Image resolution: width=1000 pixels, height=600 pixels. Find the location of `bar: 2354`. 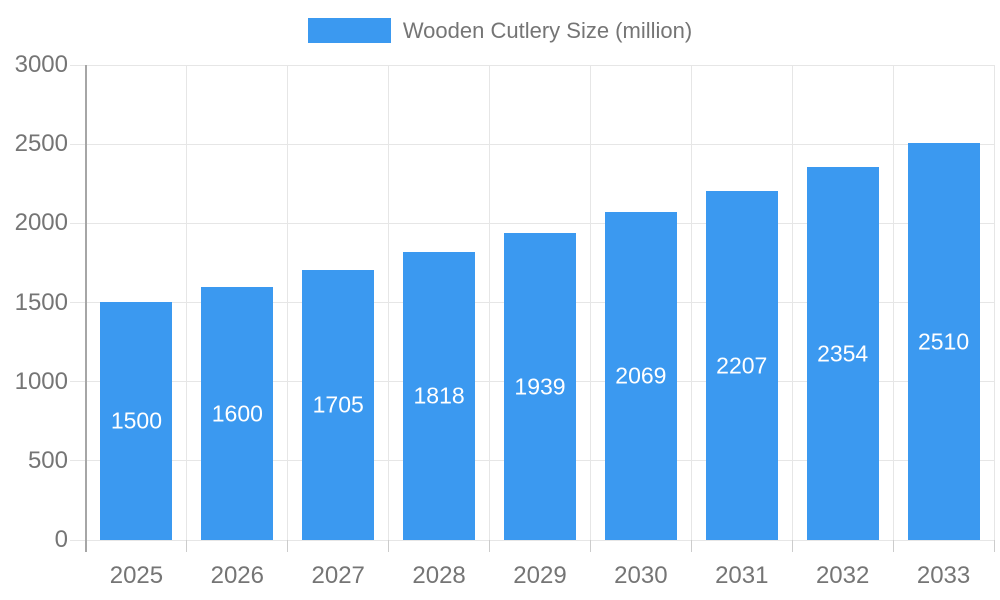

bar: 2354 is located at coordinates (842, 353).